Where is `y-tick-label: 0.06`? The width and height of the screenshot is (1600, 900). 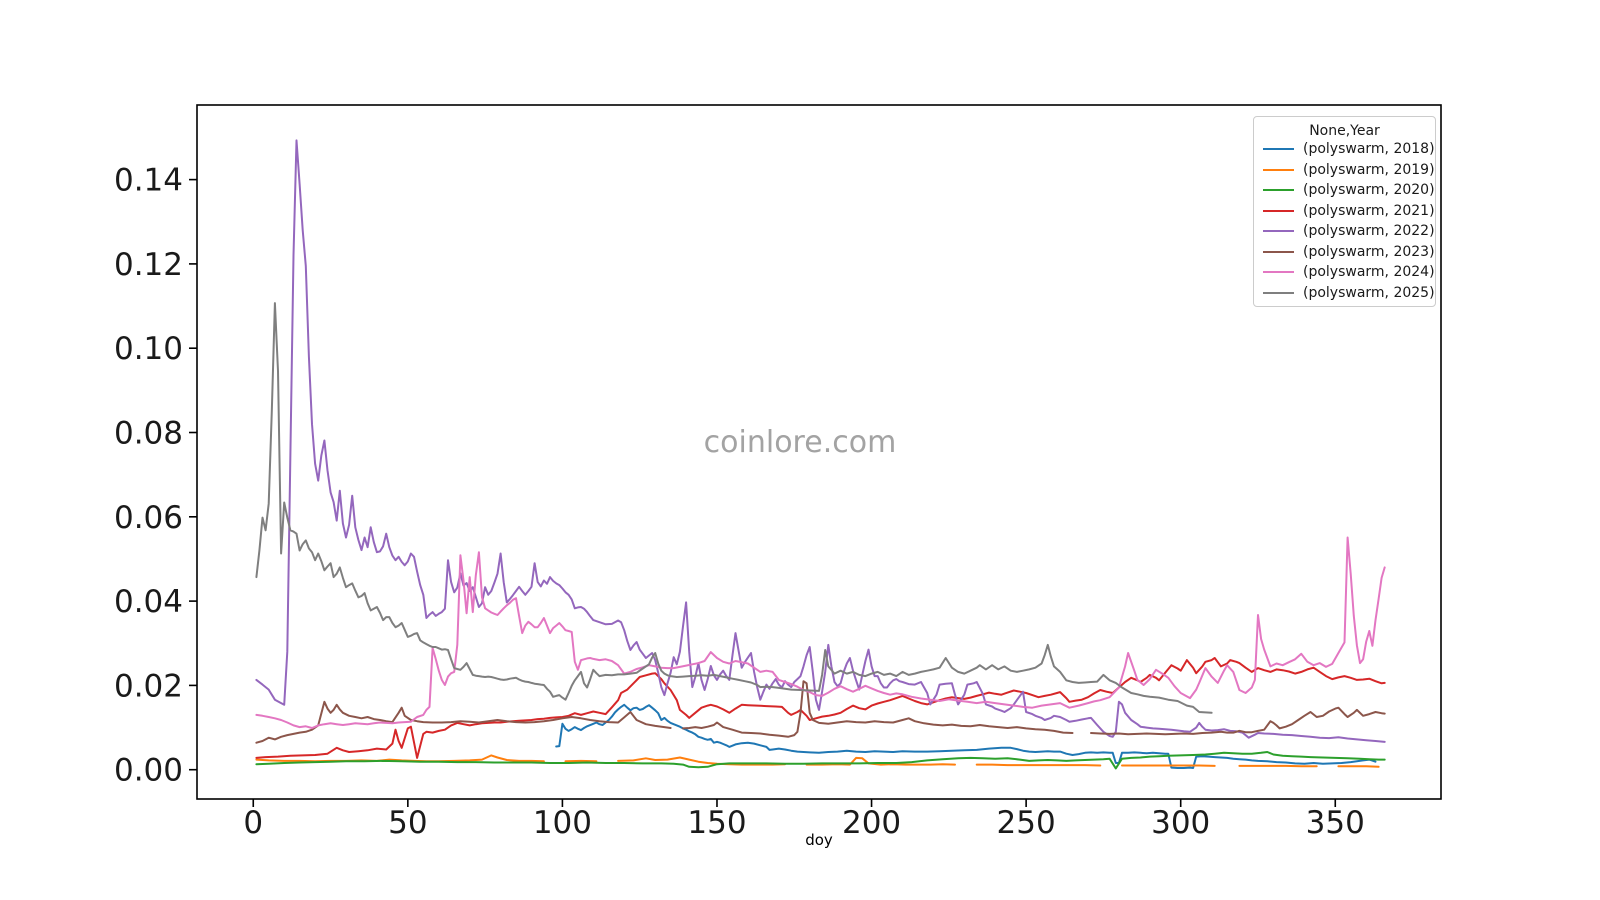 y-tick-label: 0.06 is located at coordinates (148, 518).